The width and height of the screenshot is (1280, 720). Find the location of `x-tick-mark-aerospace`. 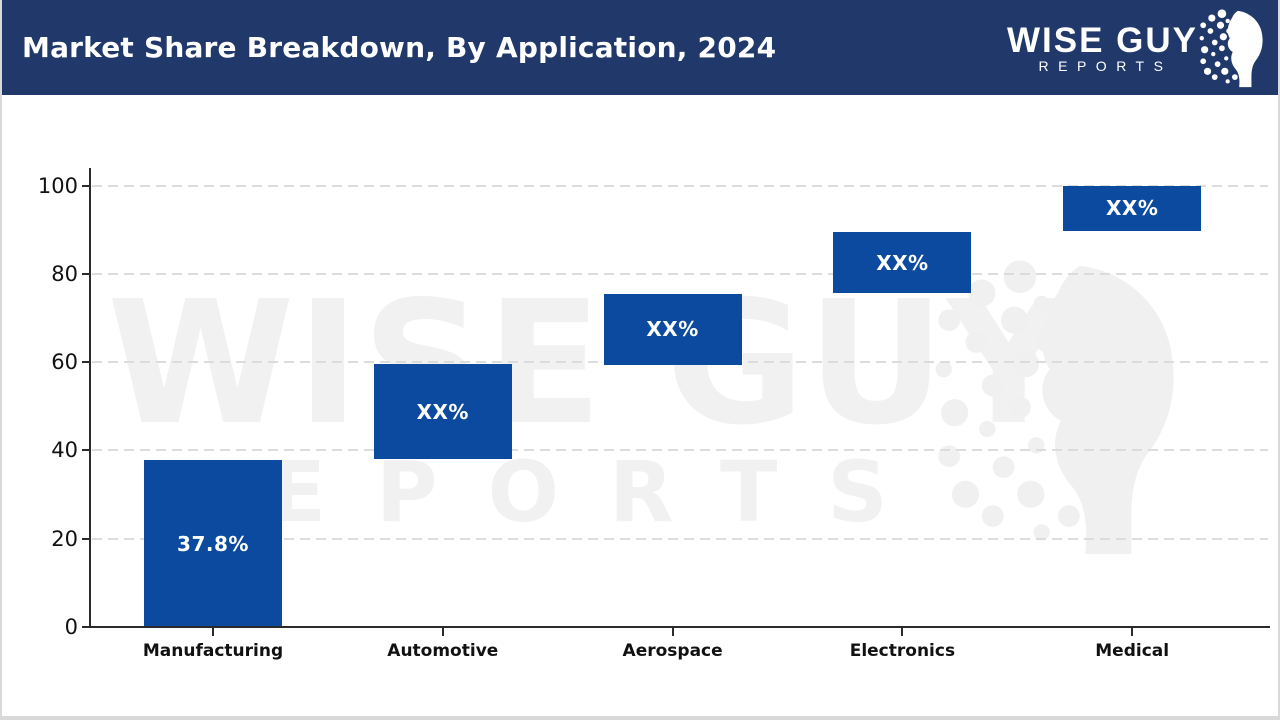

x-tick-mark-aerospace is located at coordinates (672, 632).